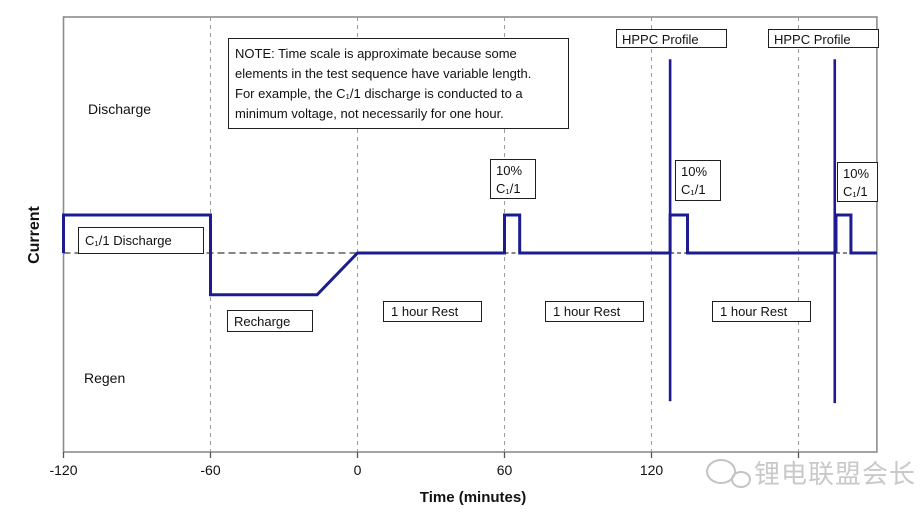 This screenshot has height=516, width=924. What do you see at coordinates (651, 470) in the screenshot?
I see `x-tick-label: 120` at bounding box center [651, 470].